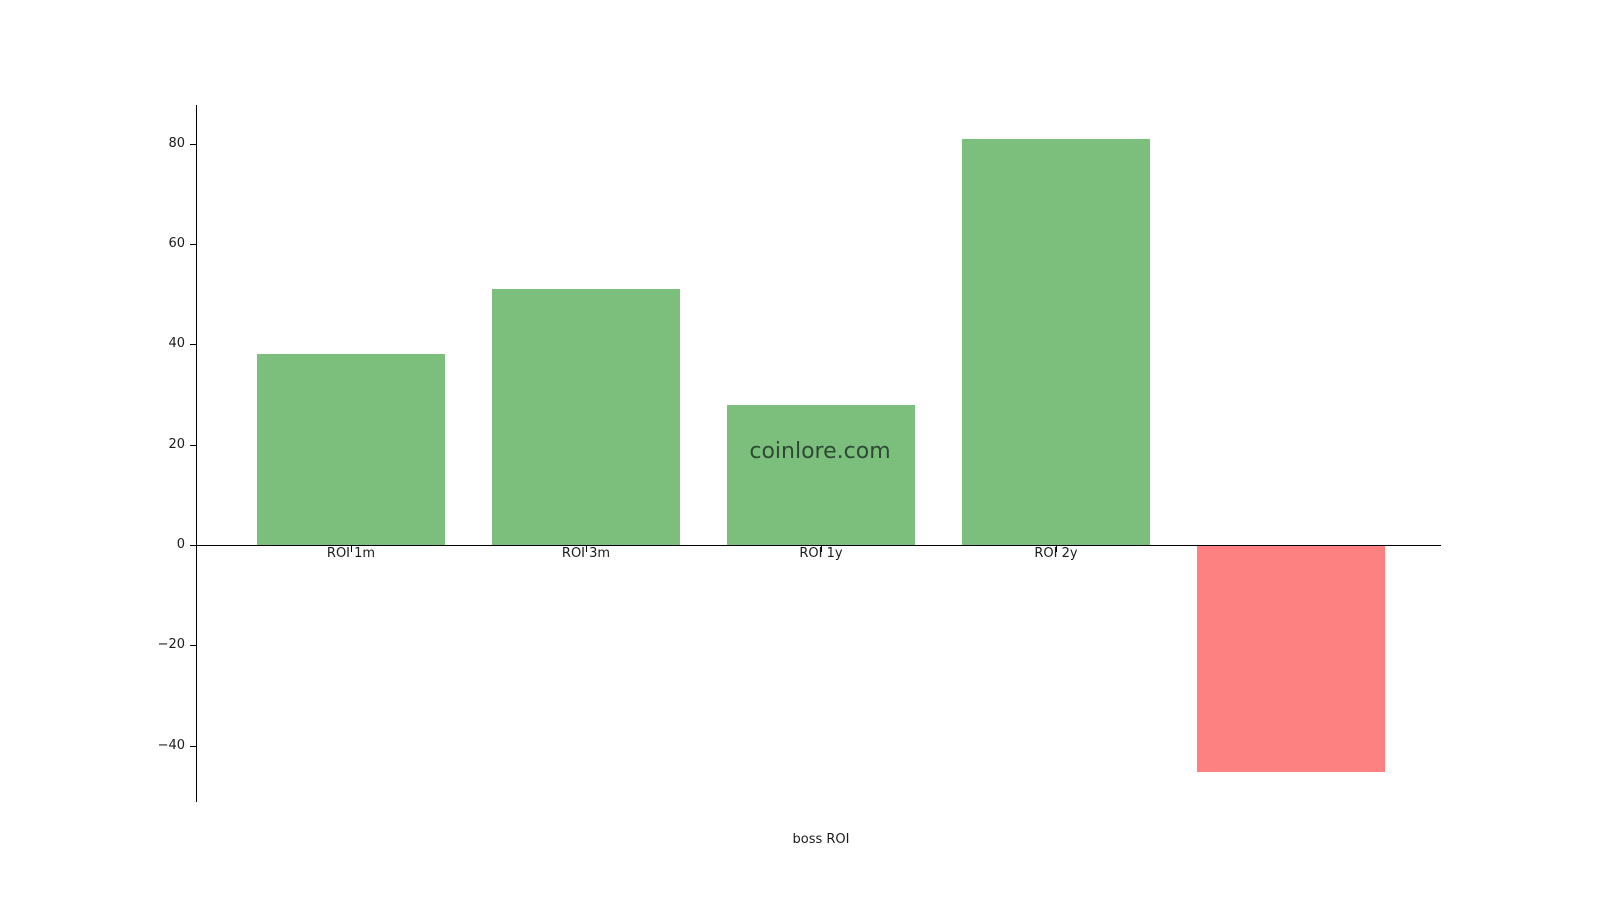 This screenshot has width=1600, height=900. Describe the element at coordinates (351, 553) in the screenshot. I see `x-tick-label: ROI 1m` at that location.